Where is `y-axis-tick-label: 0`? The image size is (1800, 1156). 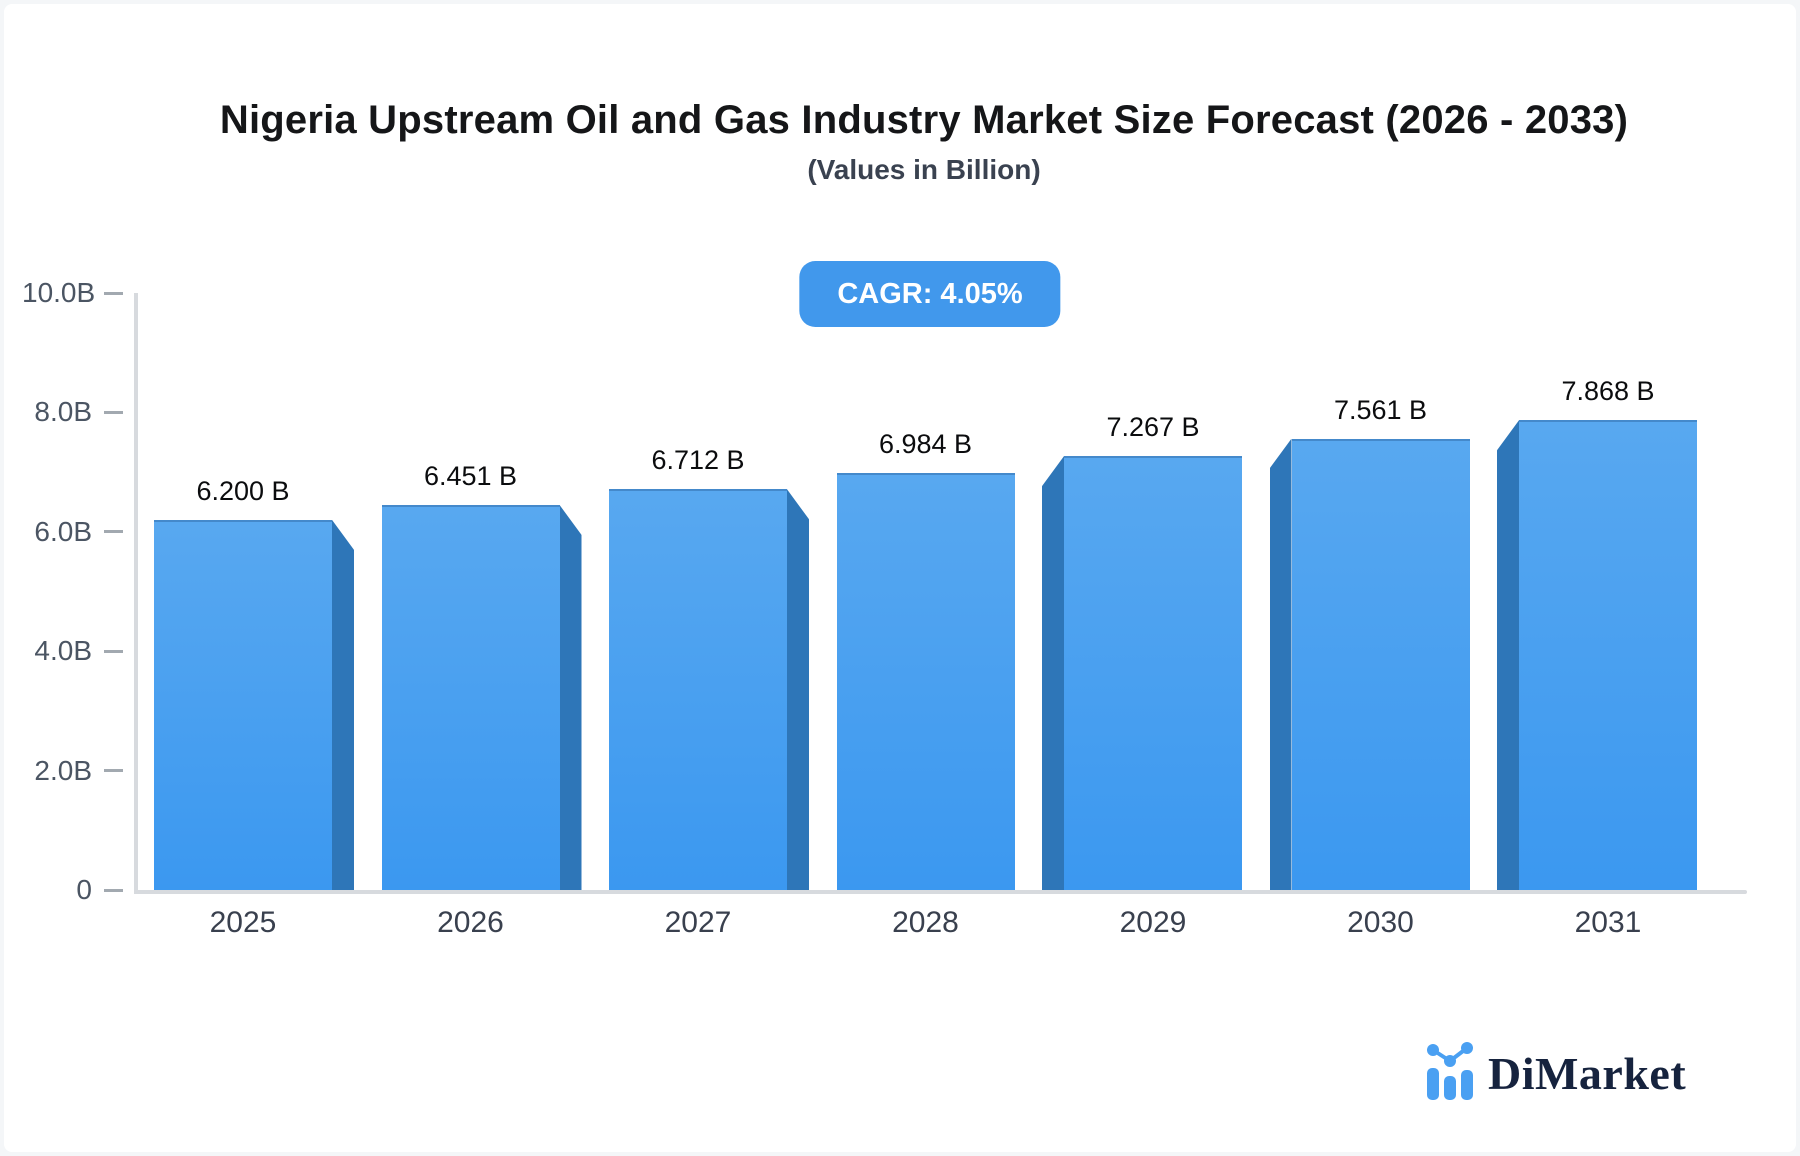
y-axis-tick-label: 0 is located at coordinates (84, 889).